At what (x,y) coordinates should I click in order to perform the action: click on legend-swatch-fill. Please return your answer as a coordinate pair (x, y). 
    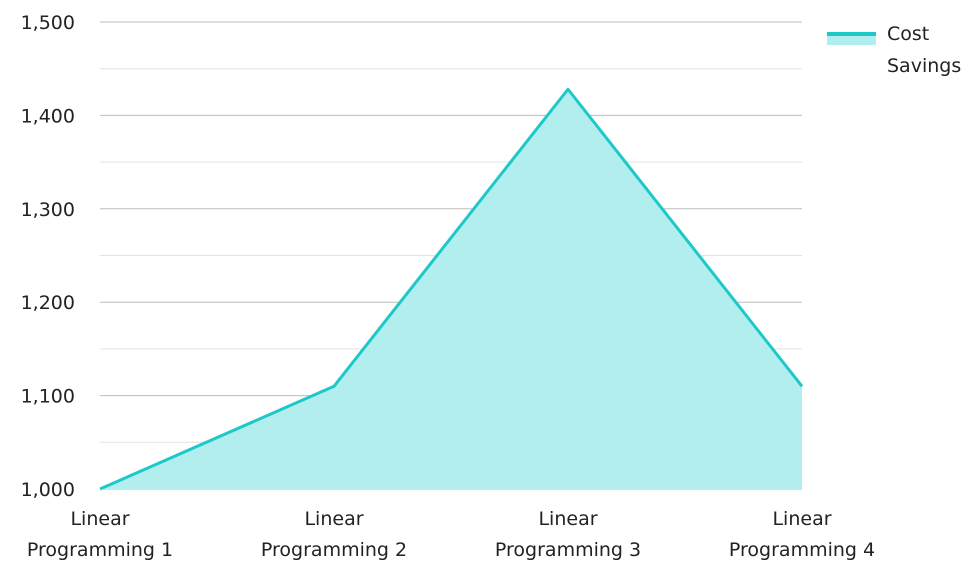
    Looking at the image, I should click on (851, 39).